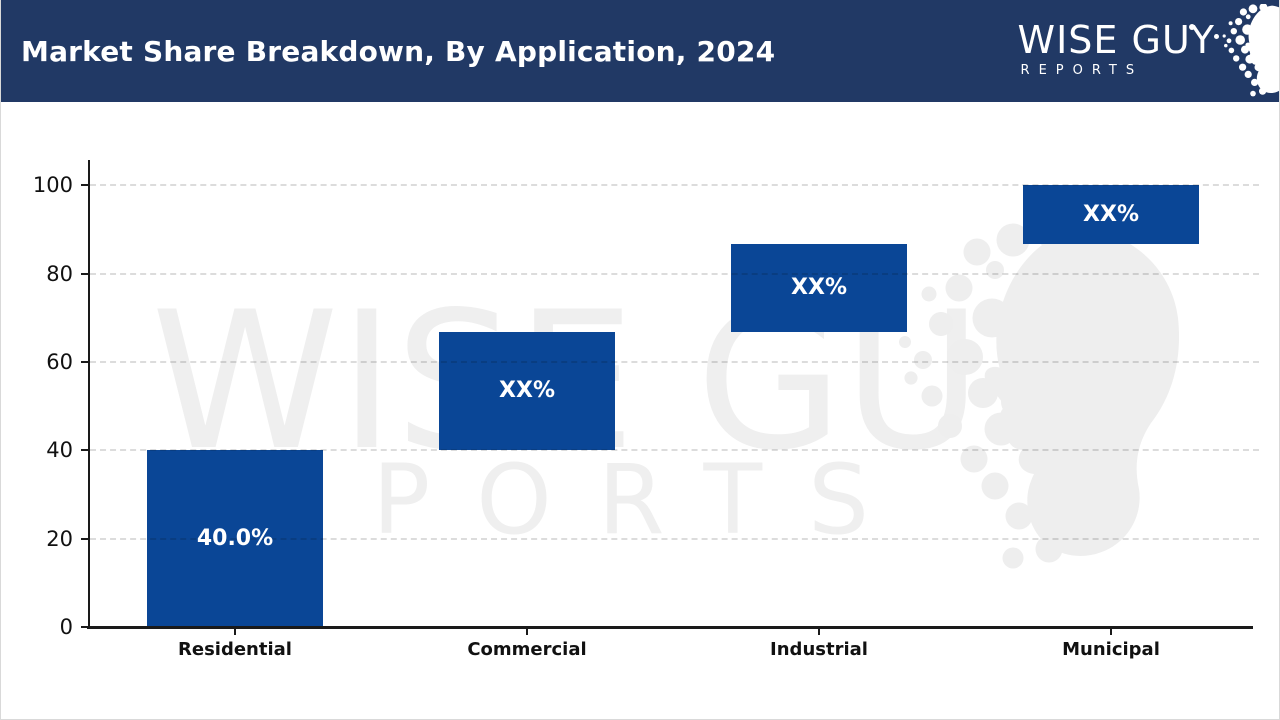 This screenshot has height=720, width=1280. What do you see at coordinates (1082, 70) in the screenshot?
I see `logo-line2: REPORTS` at bounding box center [1082, 70].